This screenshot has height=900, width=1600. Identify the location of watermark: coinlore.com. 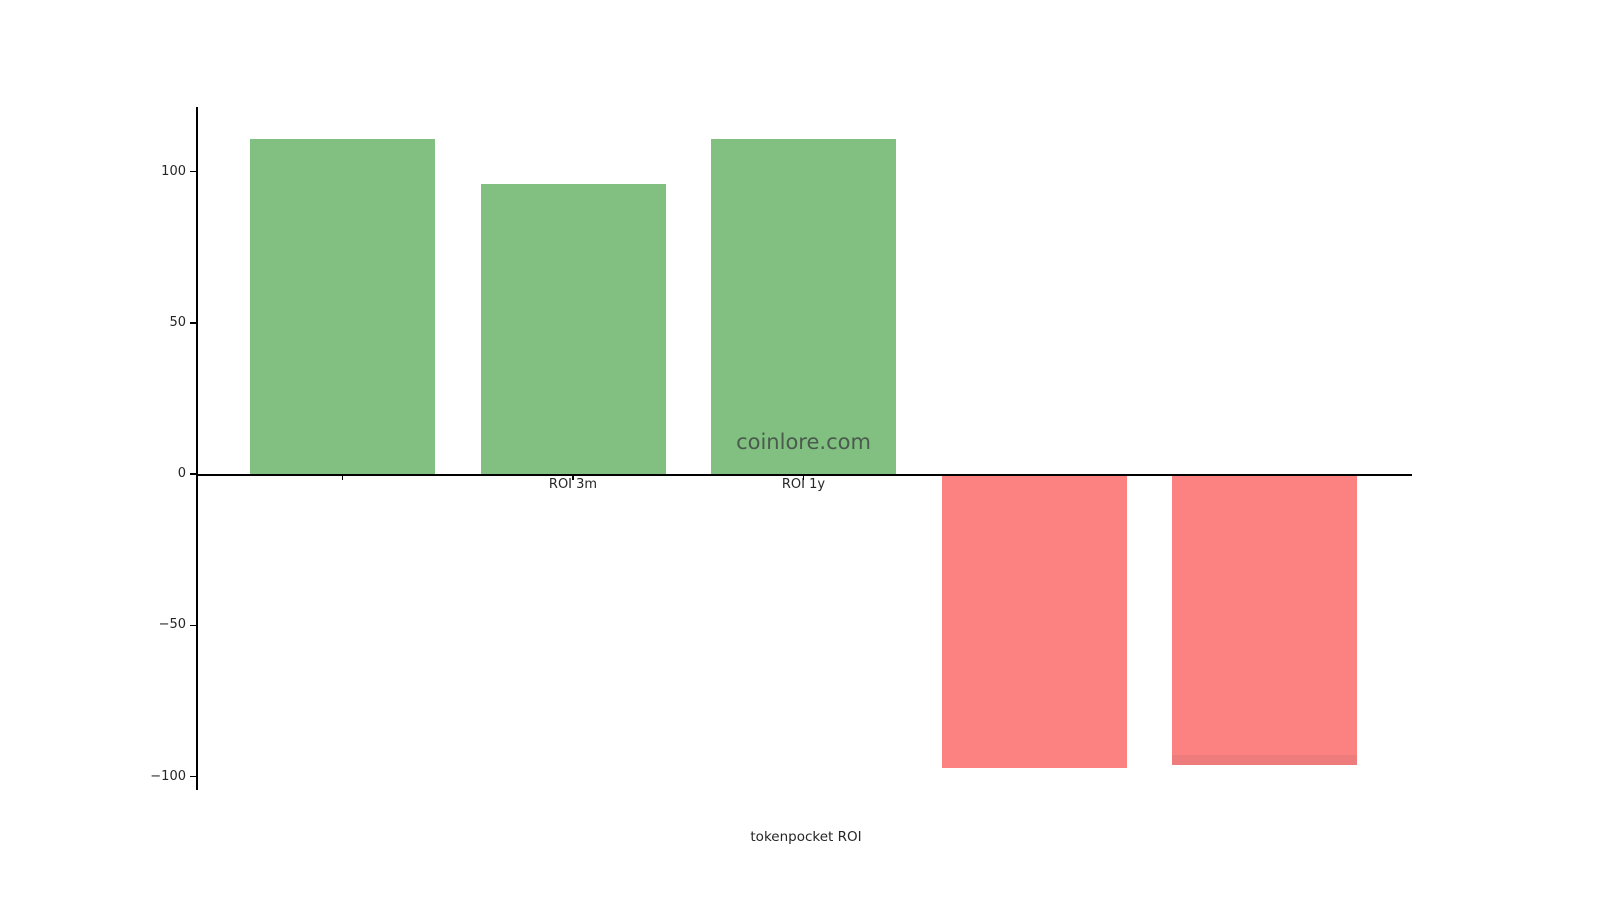
(803, 442).